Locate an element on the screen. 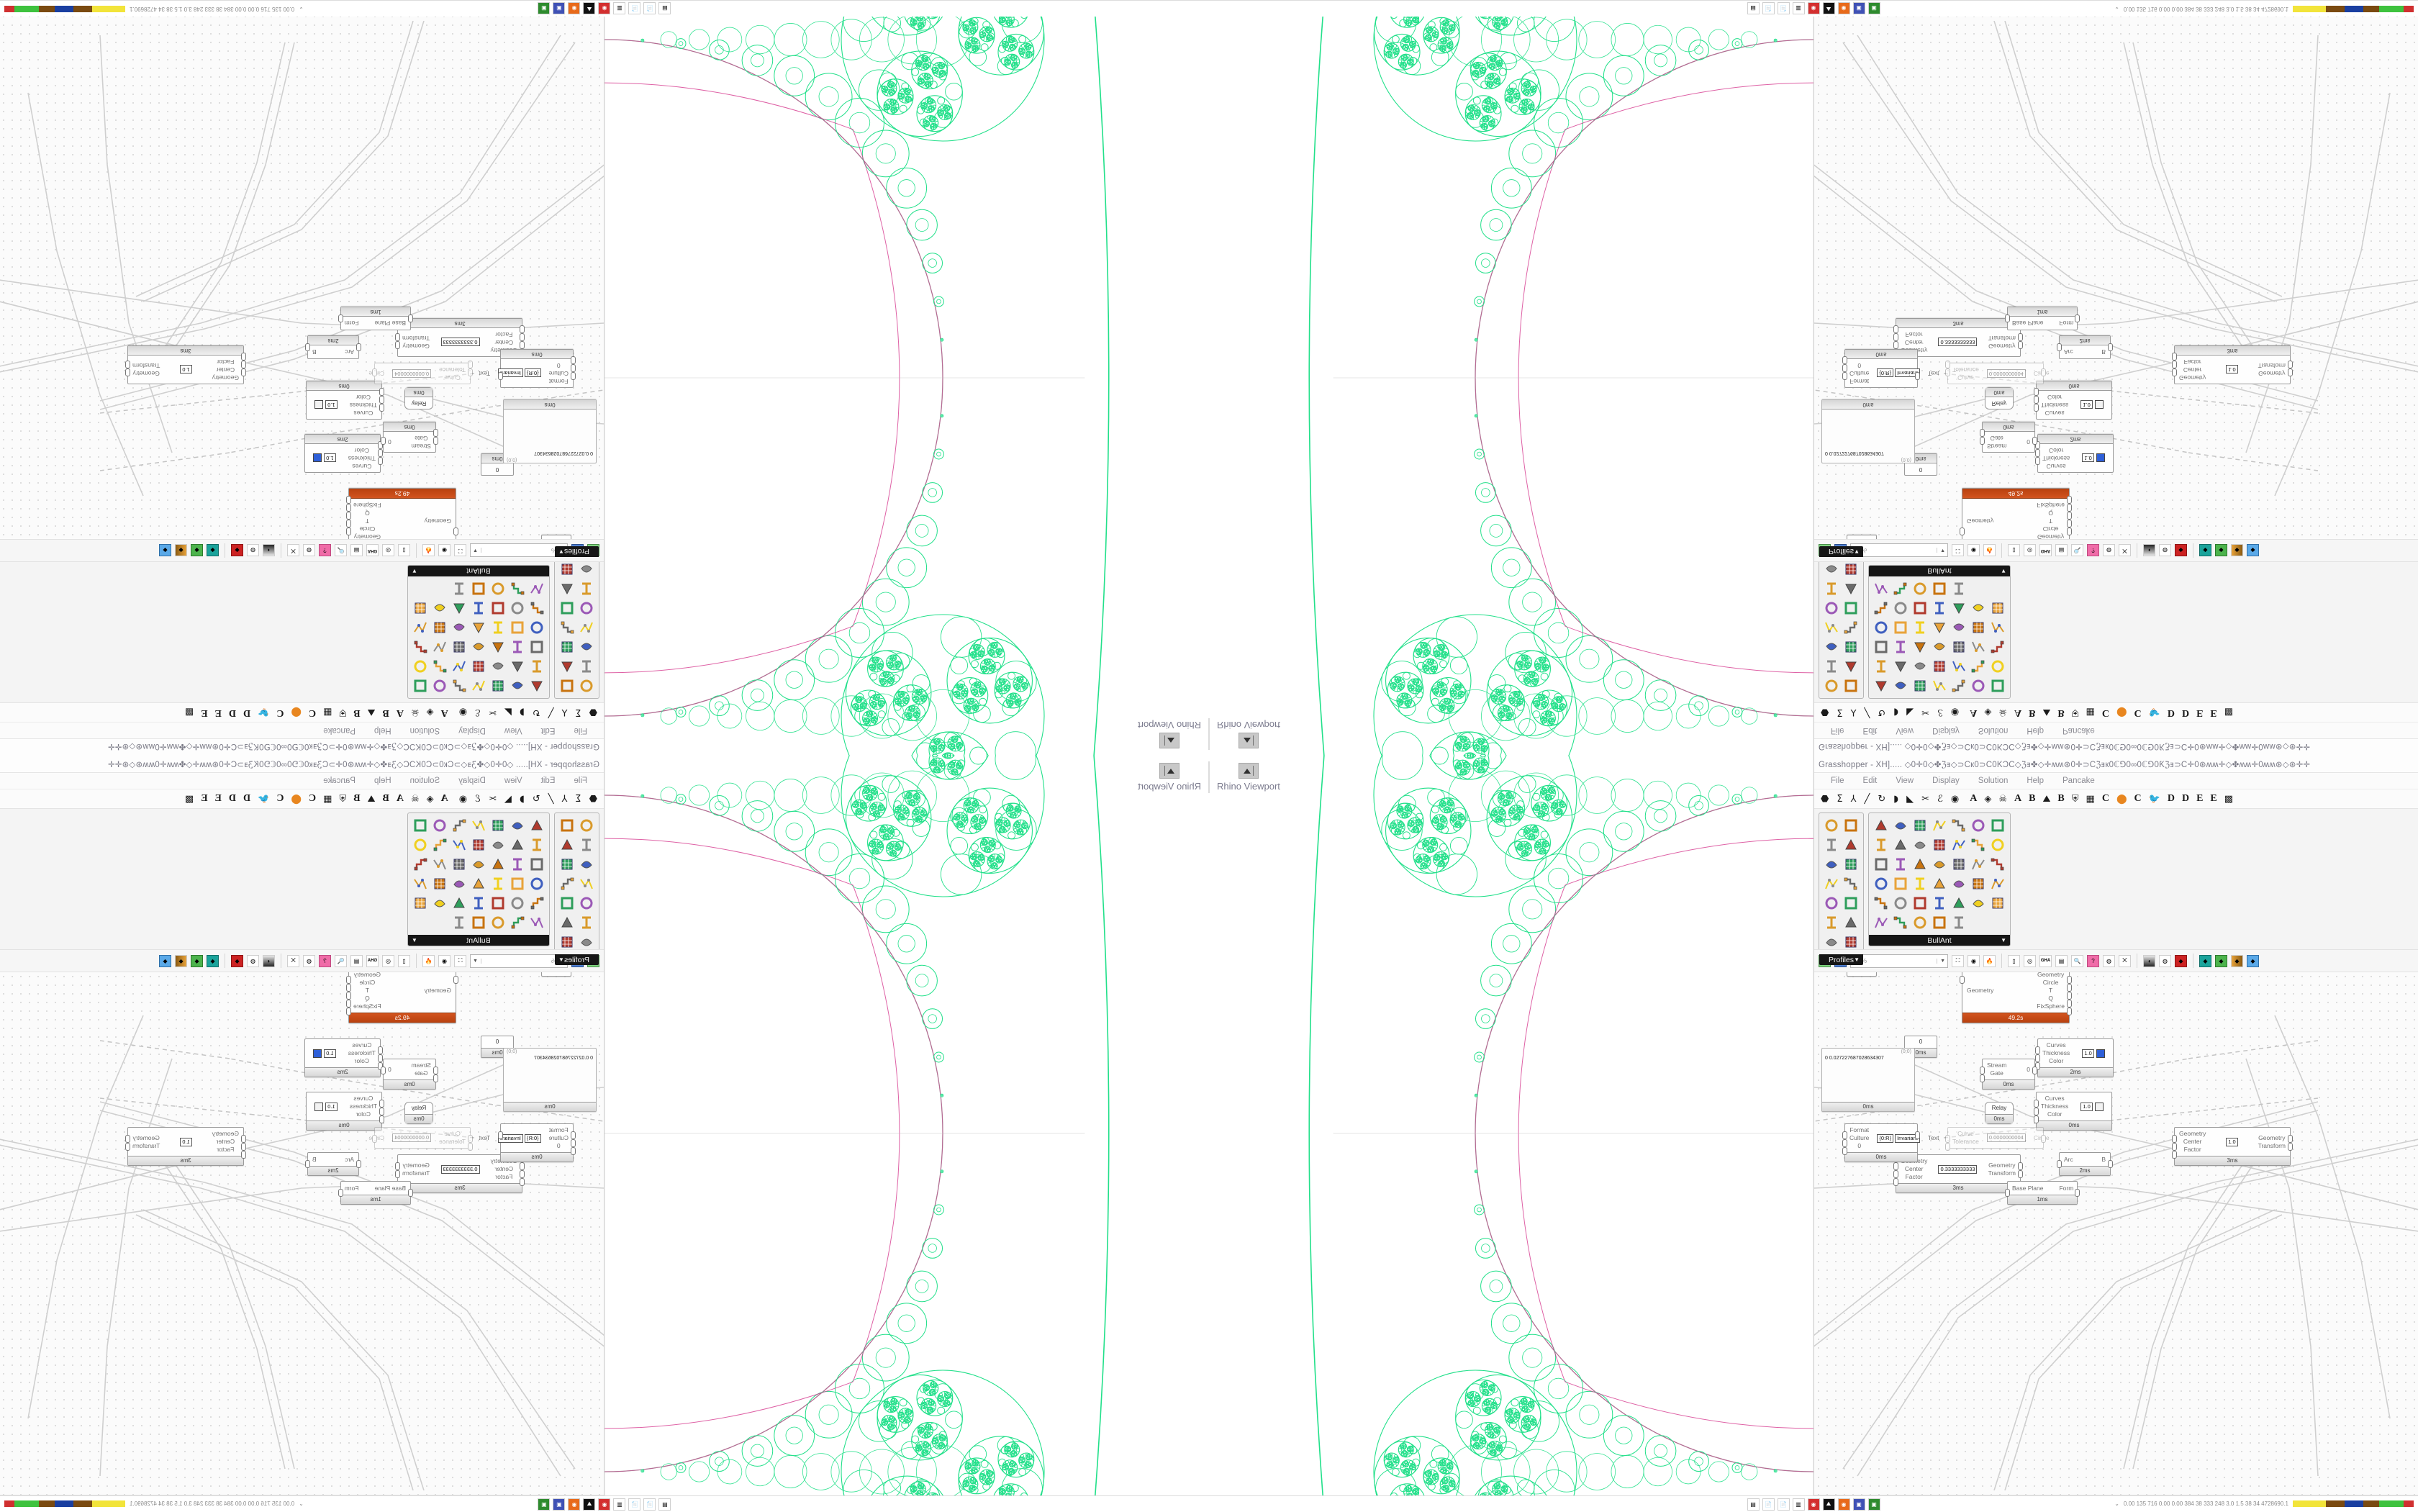 This screenshot has width=2418, height=1512. palette-item-square-tube is located at coordinates (1851, 608).